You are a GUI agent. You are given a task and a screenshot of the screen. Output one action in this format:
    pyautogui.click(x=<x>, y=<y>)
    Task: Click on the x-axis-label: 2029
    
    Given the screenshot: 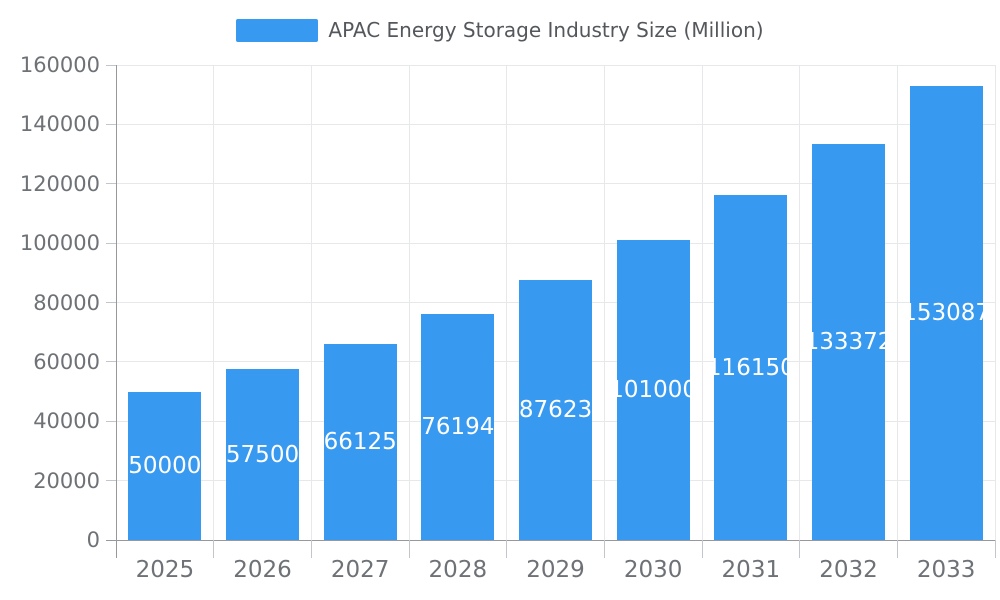 What is the action you would take?
    pyautogui.click(x=555, y=570)
    